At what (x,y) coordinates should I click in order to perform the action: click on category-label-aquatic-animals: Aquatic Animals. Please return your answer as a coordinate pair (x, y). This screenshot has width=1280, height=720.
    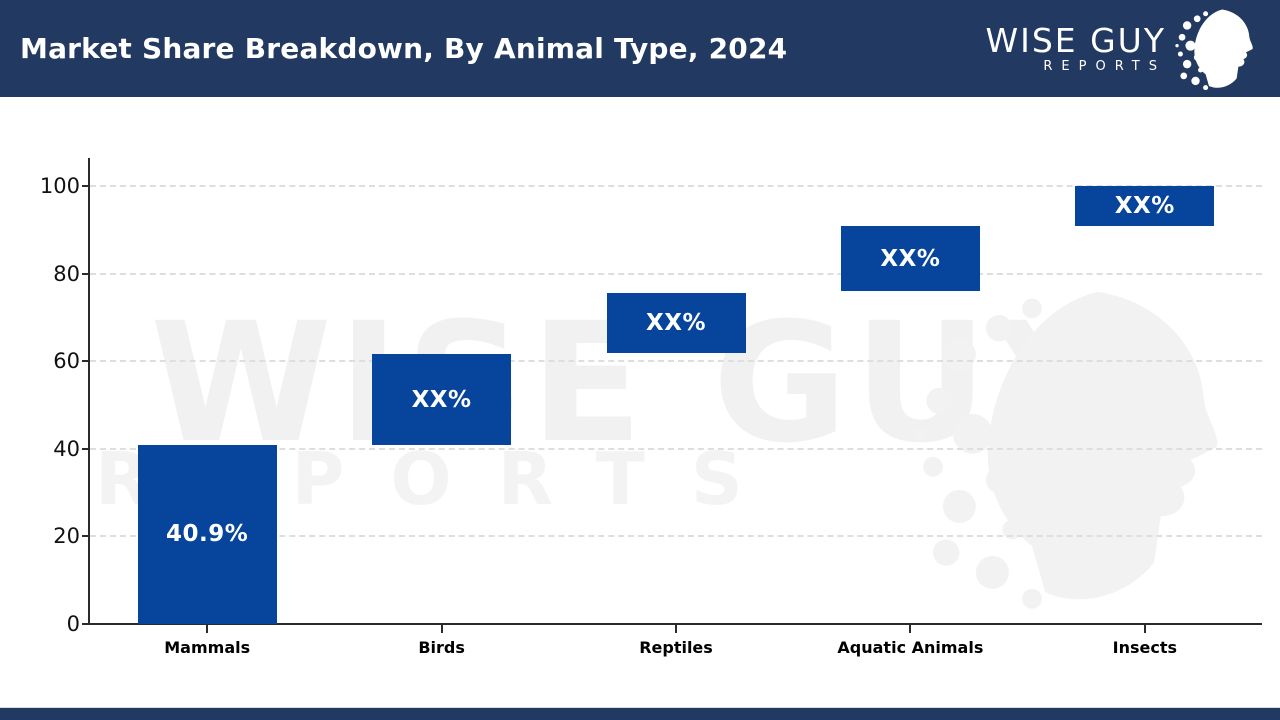
    Looking at the image, I should click on (910, 647).